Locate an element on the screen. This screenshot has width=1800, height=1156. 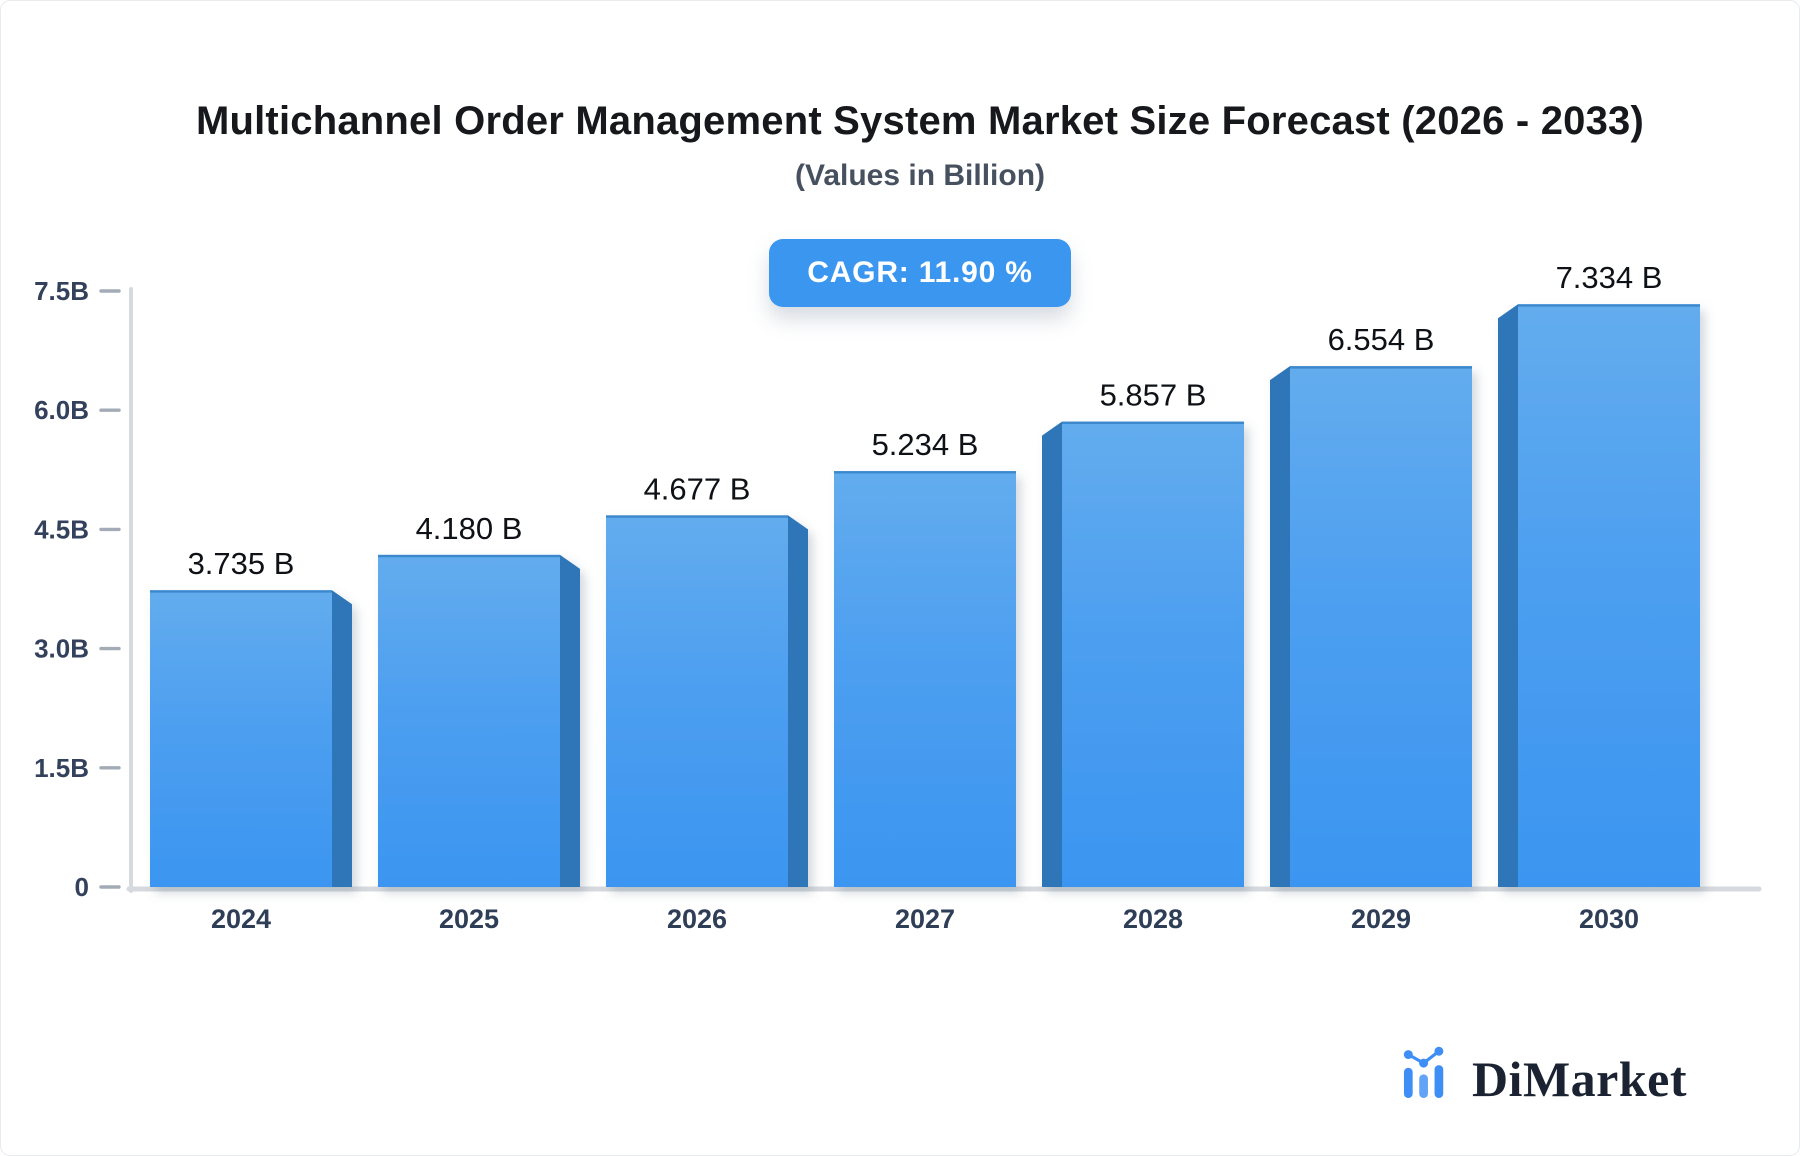
x-axis-label-2028: 2028 is located at coordinates (1153, 919).